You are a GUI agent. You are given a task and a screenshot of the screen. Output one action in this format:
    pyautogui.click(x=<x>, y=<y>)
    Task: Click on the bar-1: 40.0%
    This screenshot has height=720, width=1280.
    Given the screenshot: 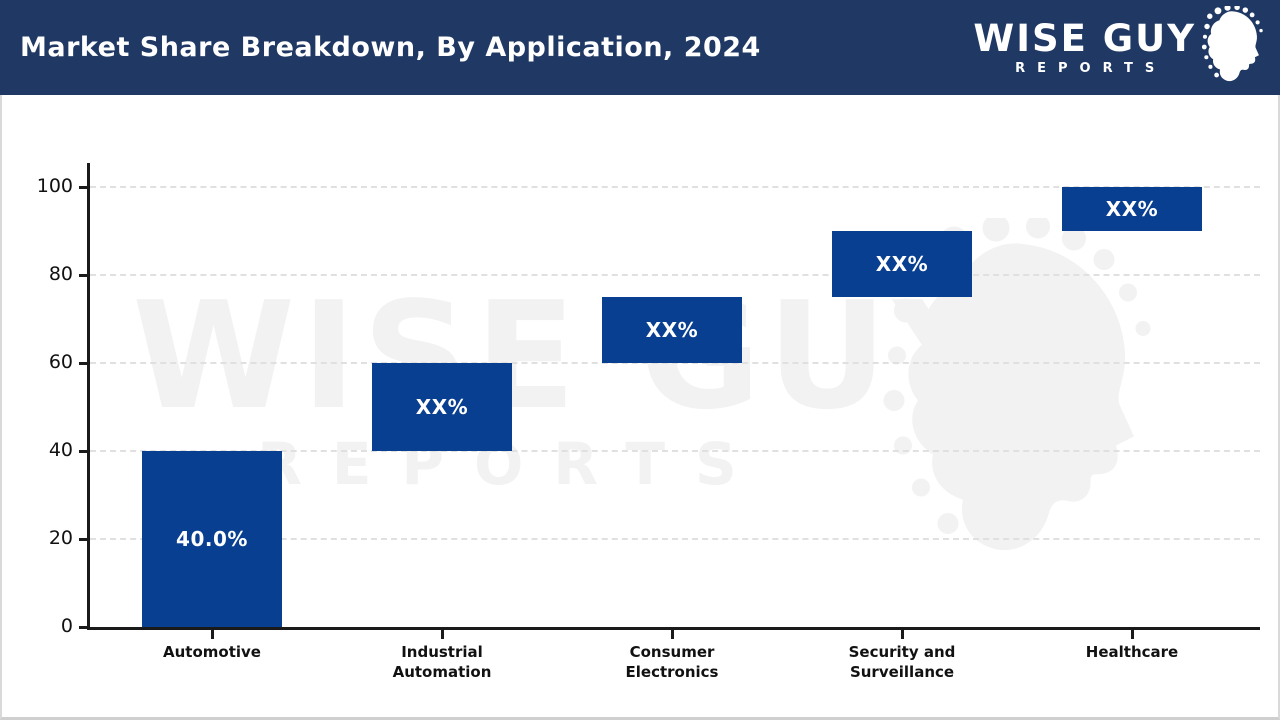 What is the action you would take?
    pyautogui.click(x=212, y=539)
    